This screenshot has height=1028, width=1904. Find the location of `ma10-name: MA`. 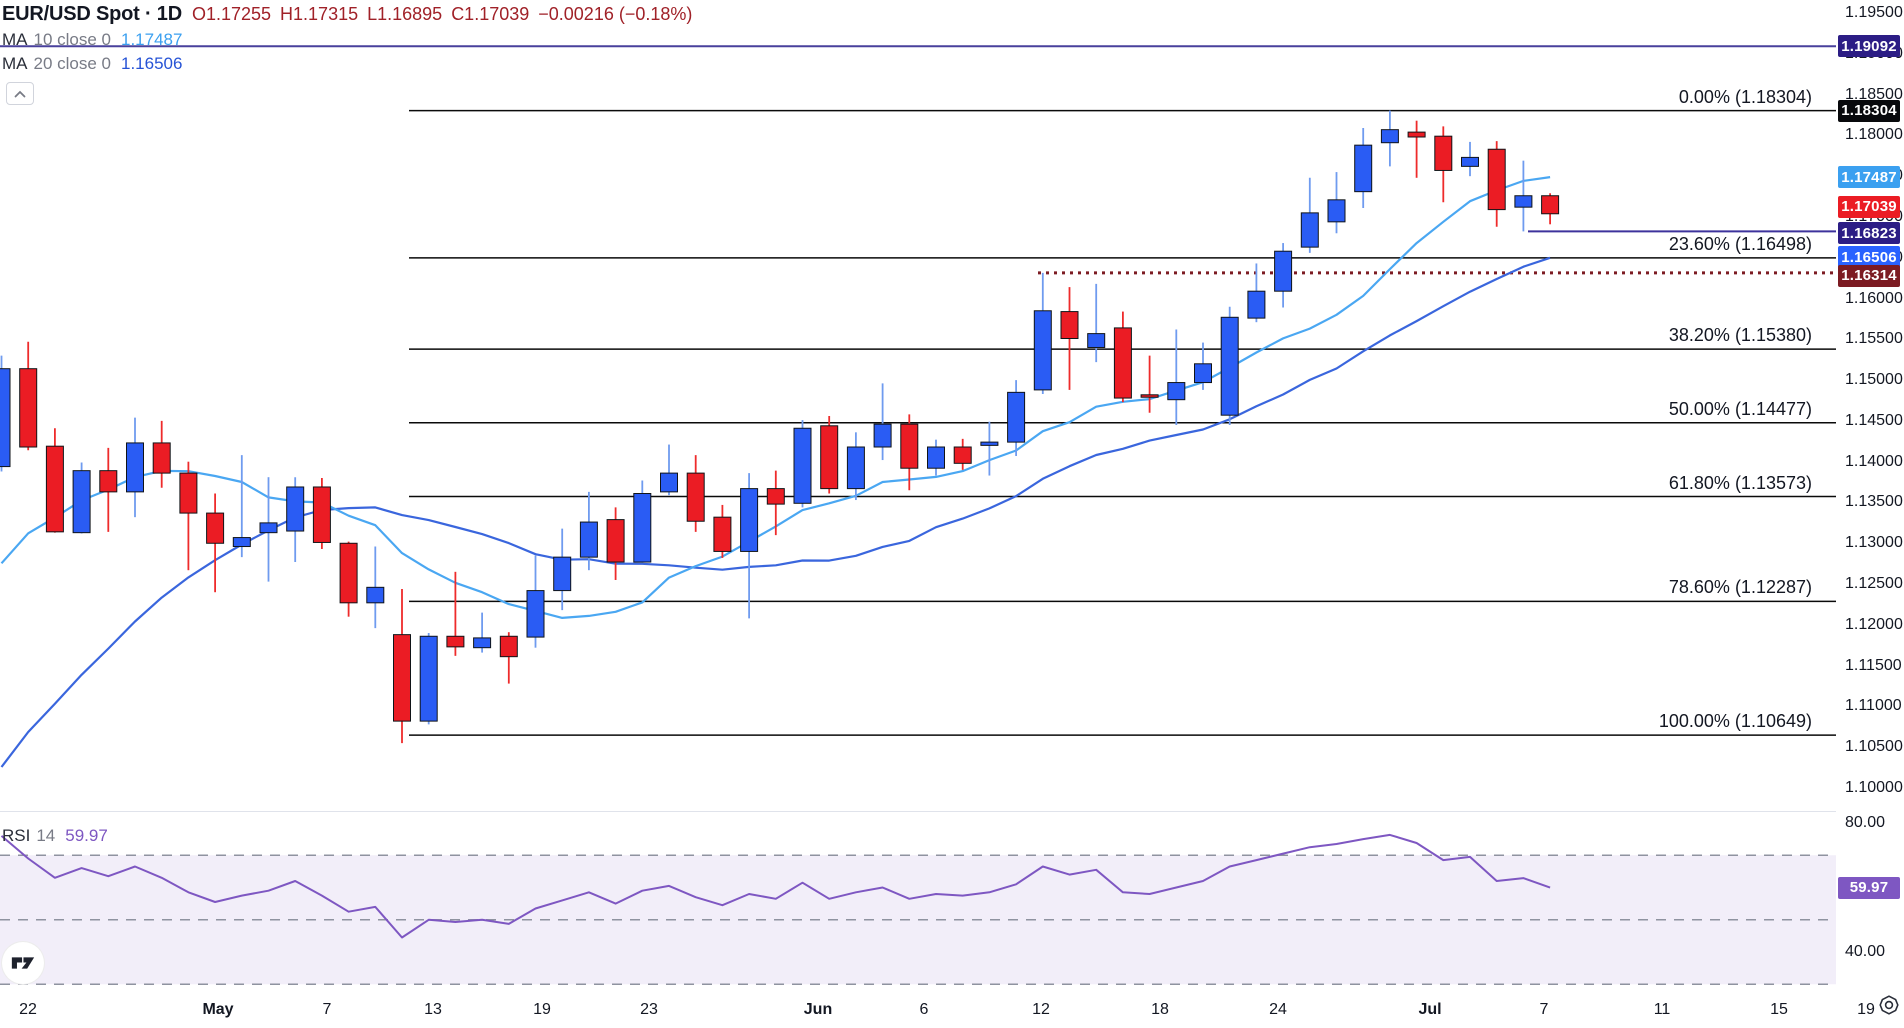

ma10-name: MA is located at coordinates (15, 39).